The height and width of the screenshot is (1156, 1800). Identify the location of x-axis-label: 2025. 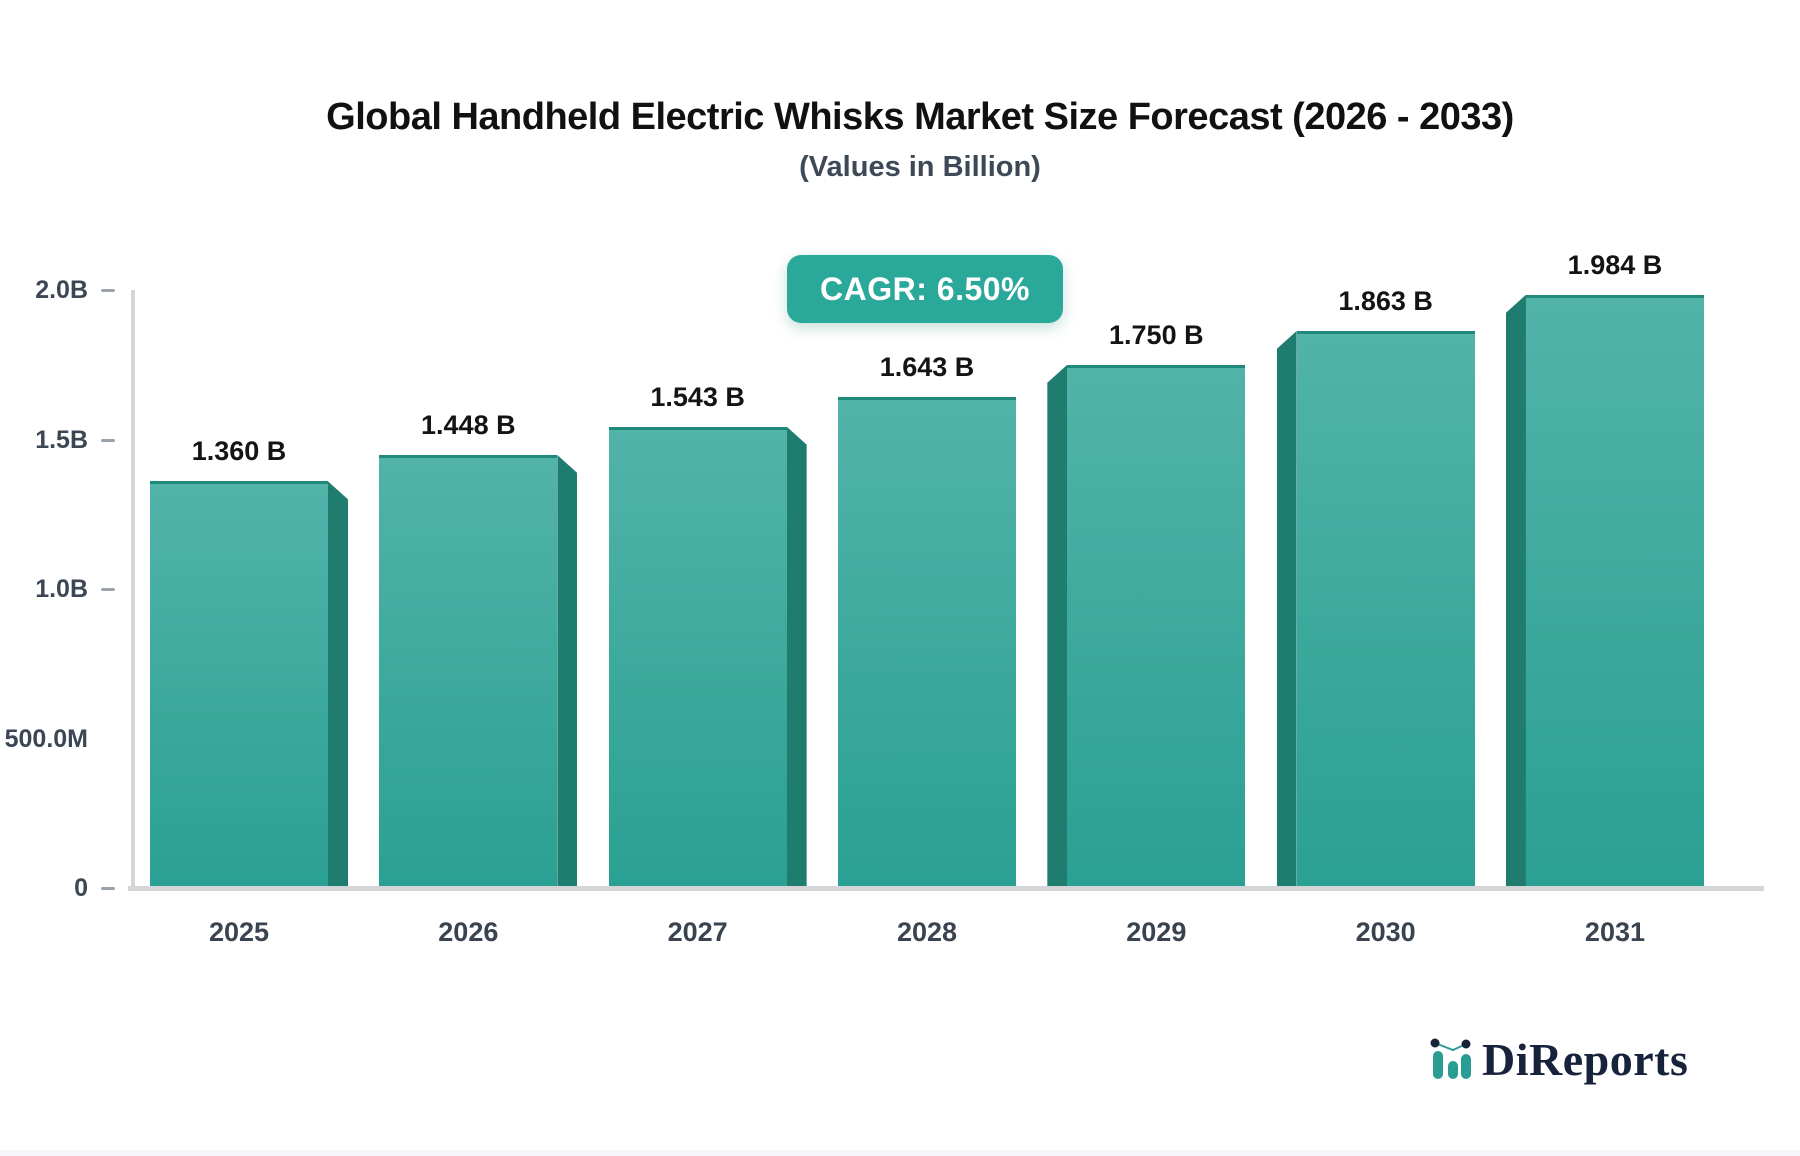
(239, 932).